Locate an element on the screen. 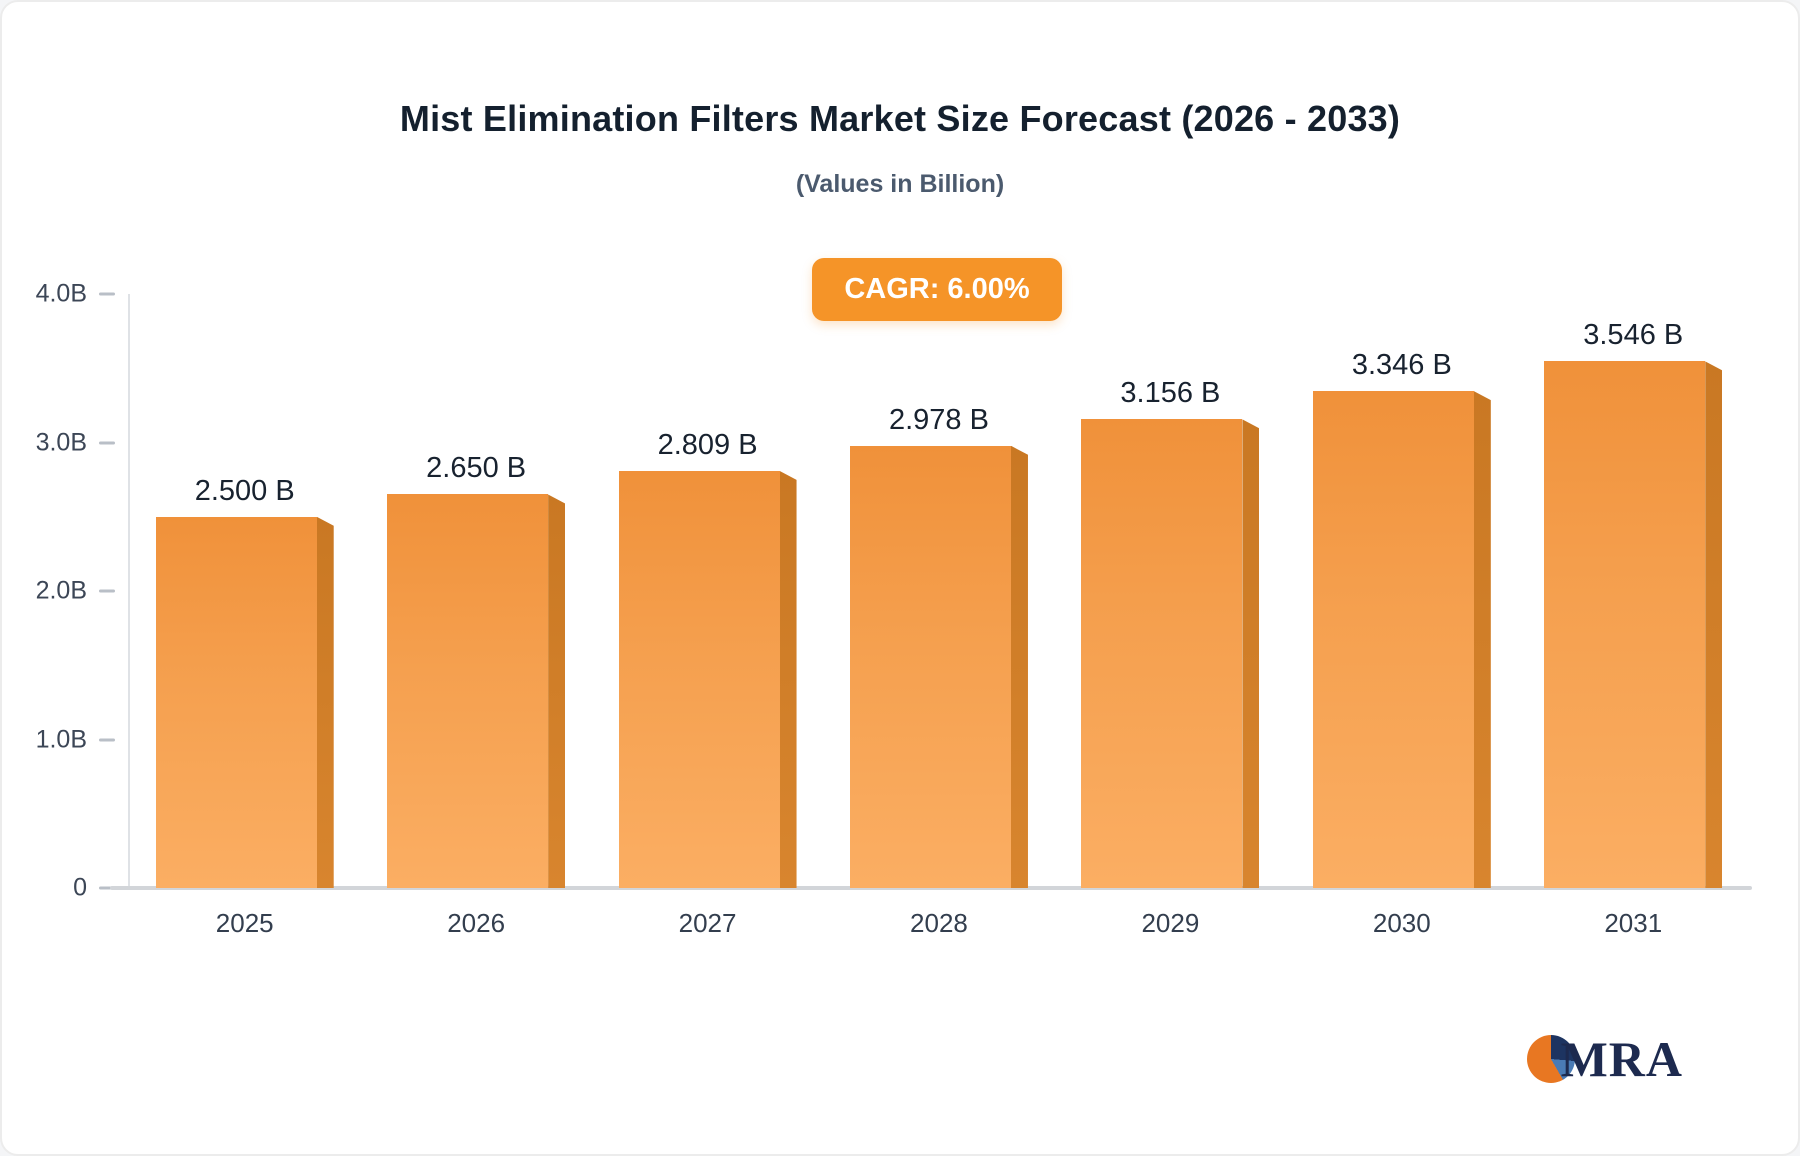  chart-subtitle: (Values in Billion) is located at coordinates (900, 184).